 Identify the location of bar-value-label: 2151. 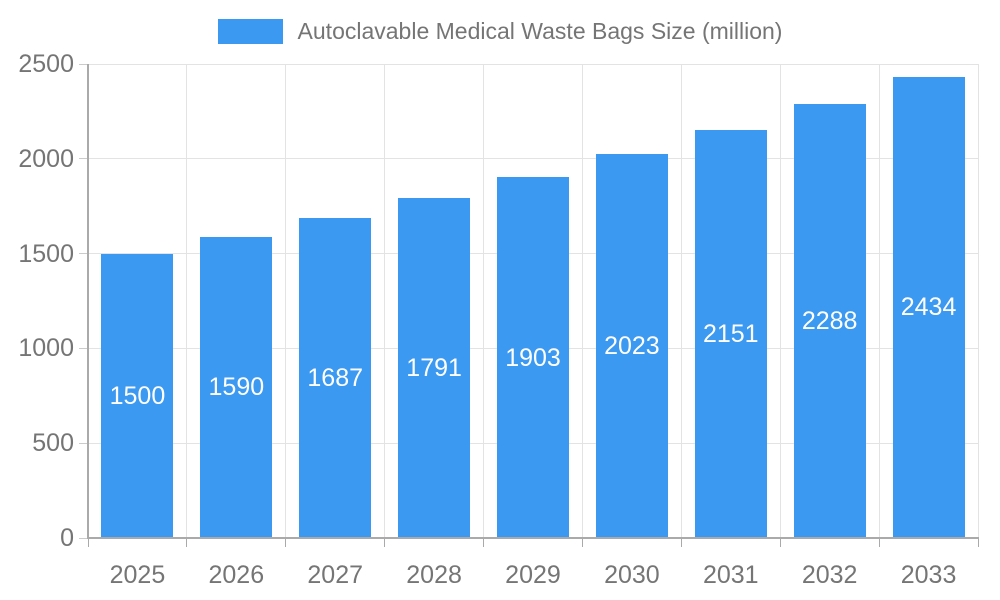
(730, 334).